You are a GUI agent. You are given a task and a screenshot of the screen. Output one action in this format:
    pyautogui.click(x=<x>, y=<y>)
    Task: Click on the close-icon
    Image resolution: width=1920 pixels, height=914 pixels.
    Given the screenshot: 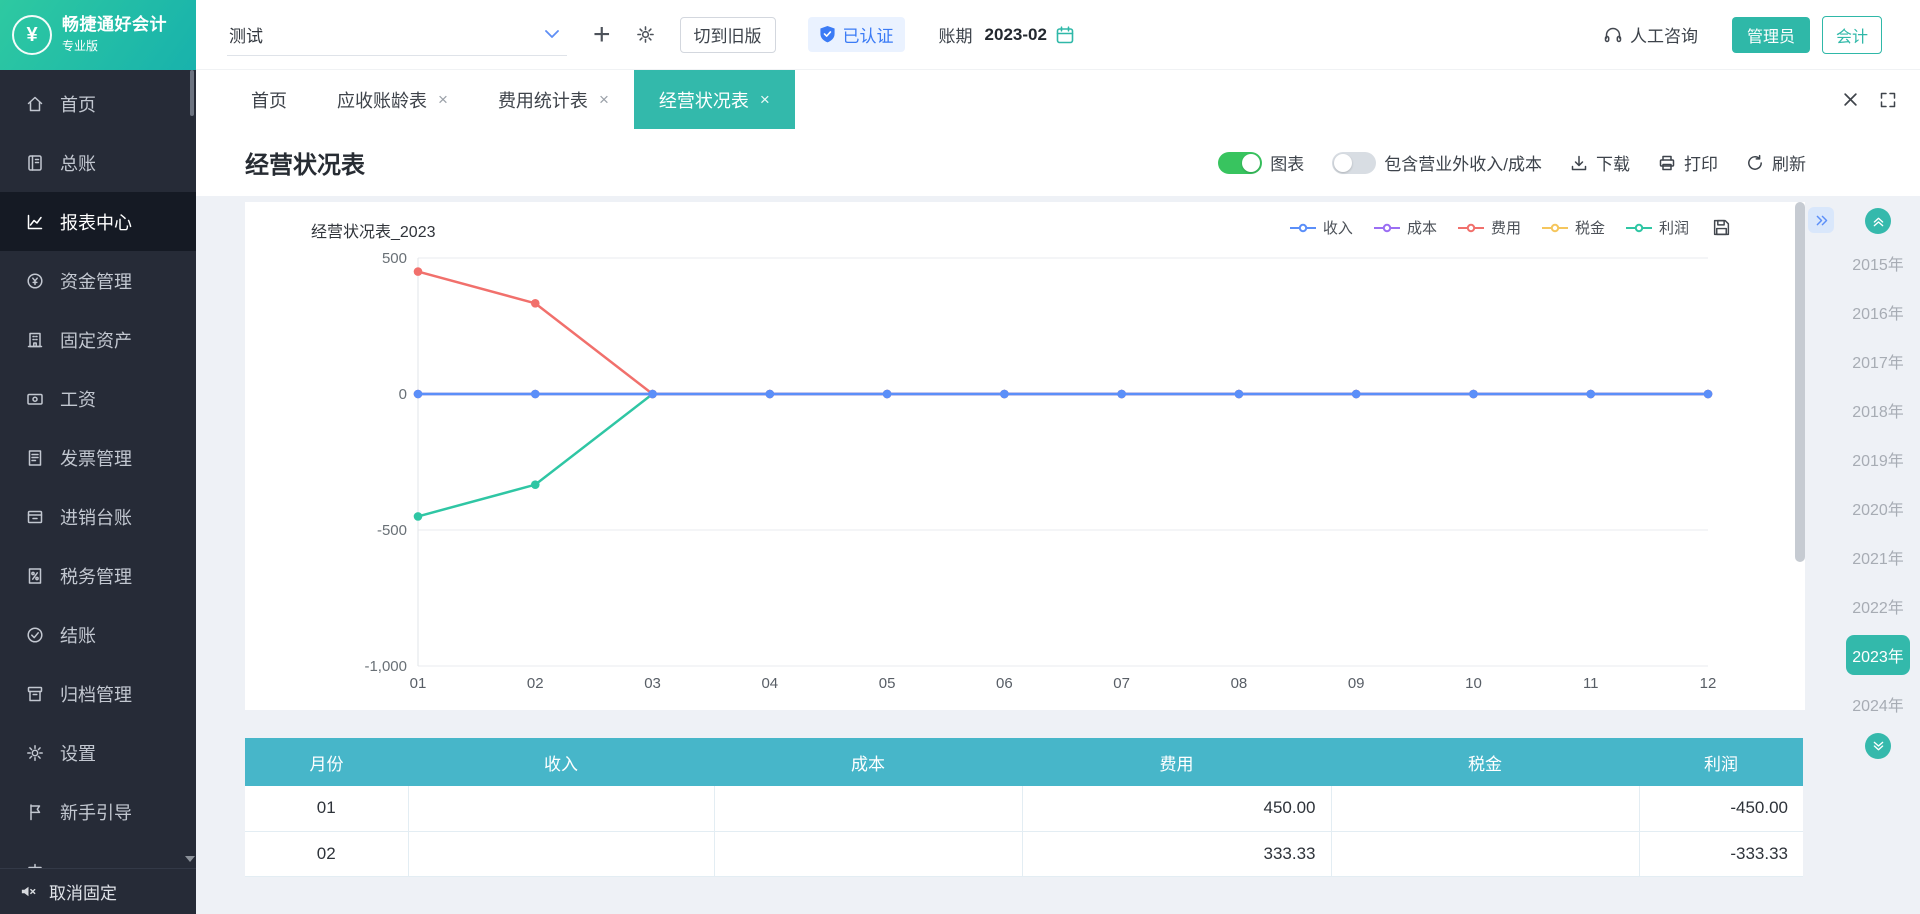 What is the action you would take?
    pyautogui.click(x=1850, y=99)
    